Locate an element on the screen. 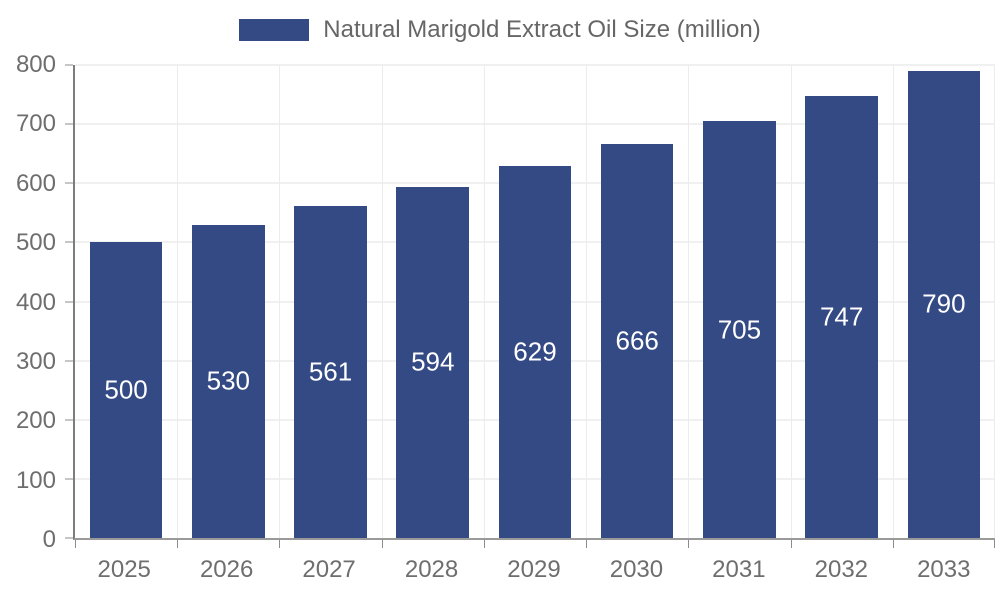 The width and height of the screenshot is (1000, 600). y-tick-label: 400 is located at coordinates (35, 302).